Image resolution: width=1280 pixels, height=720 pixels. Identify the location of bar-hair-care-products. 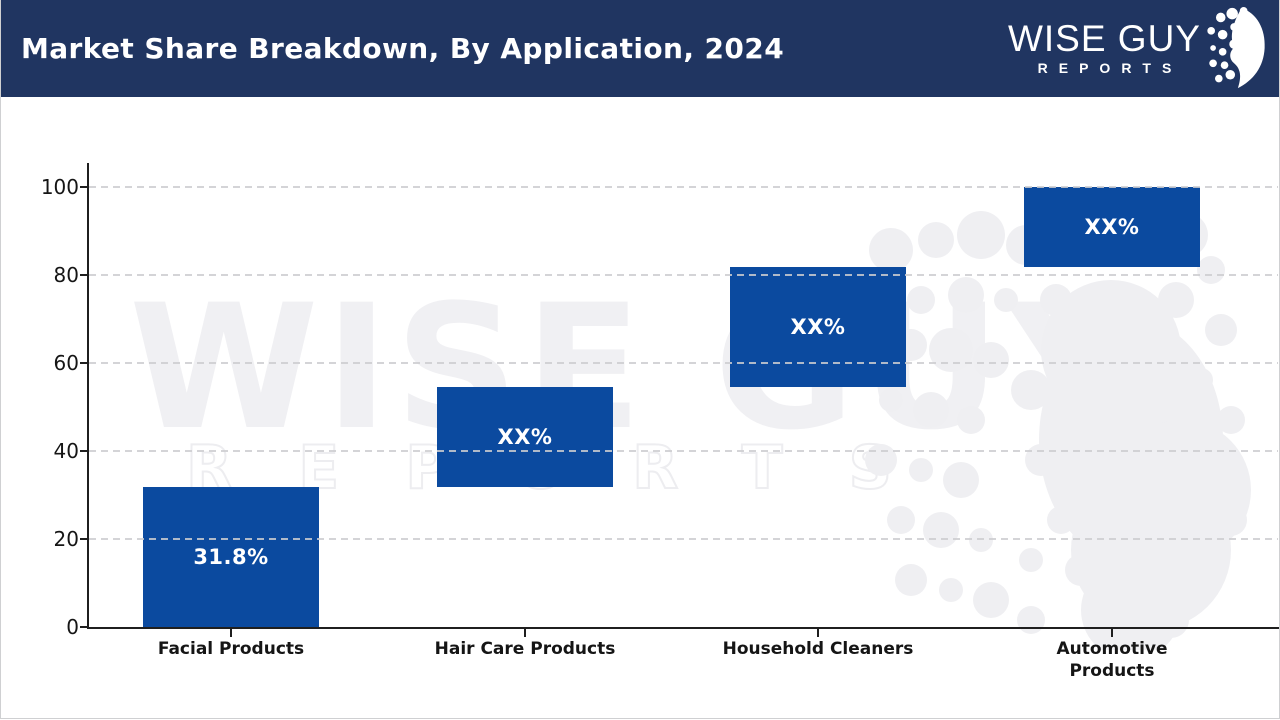
(525, 437).